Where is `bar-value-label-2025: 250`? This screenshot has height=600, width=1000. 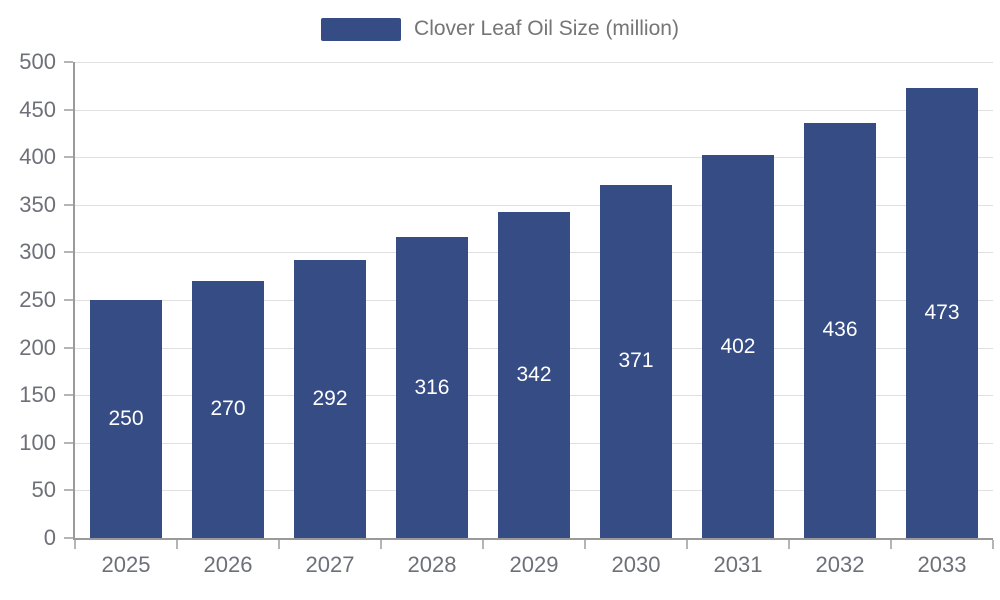
bar-value-label-2025: 250 is located at coordinates (126, 418).